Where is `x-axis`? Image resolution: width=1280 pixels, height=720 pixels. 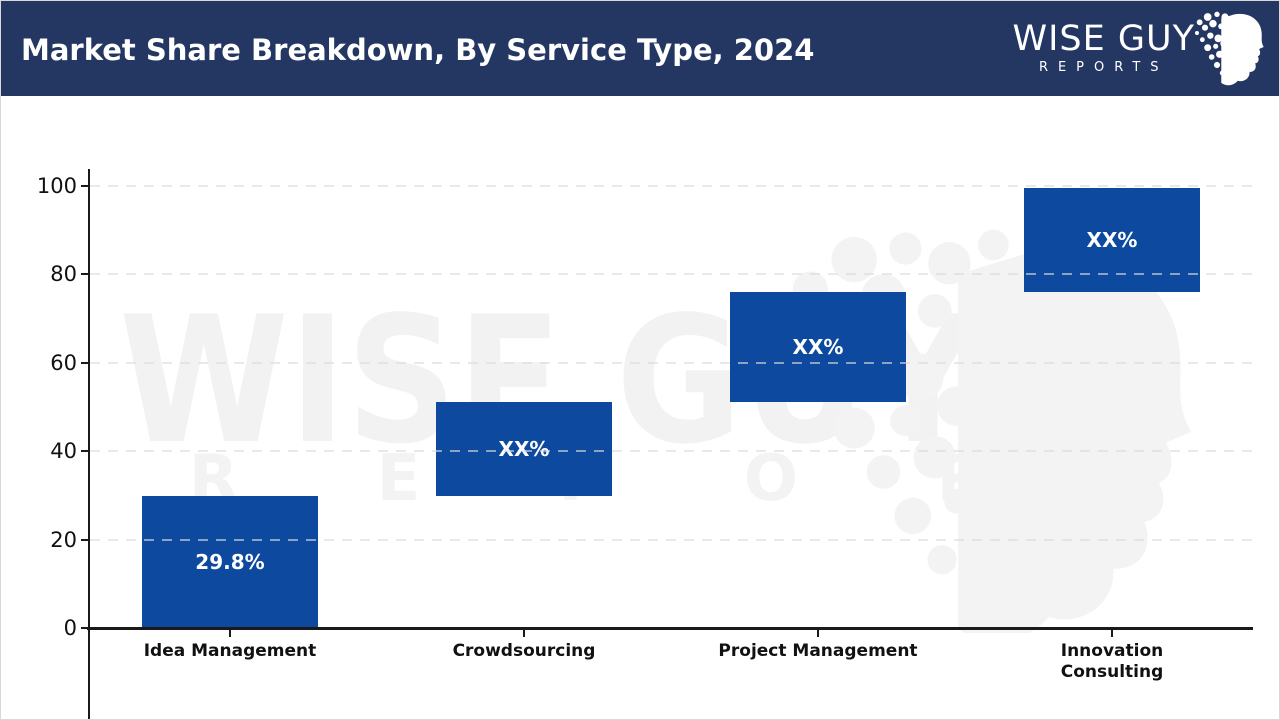 x-axis is located at coordinates (670, 628).